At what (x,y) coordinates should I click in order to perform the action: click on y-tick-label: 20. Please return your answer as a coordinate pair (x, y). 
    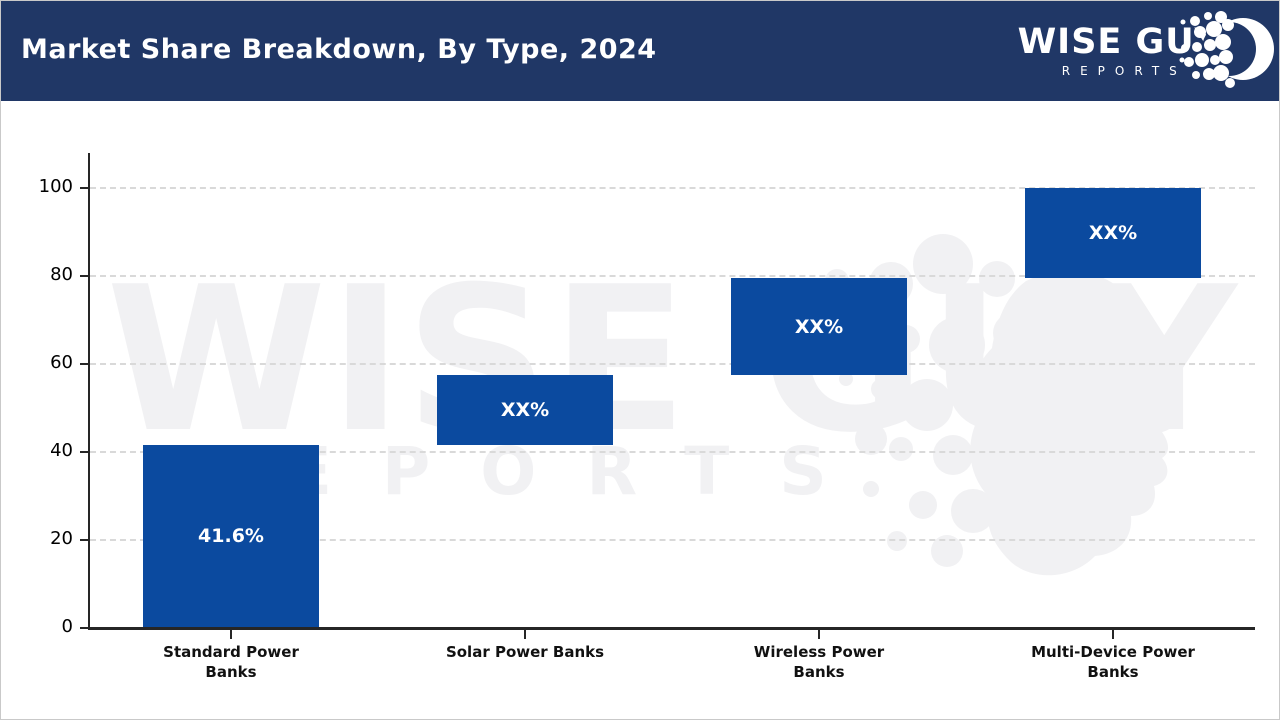
    Looking at the image, I should click on (61, 538).